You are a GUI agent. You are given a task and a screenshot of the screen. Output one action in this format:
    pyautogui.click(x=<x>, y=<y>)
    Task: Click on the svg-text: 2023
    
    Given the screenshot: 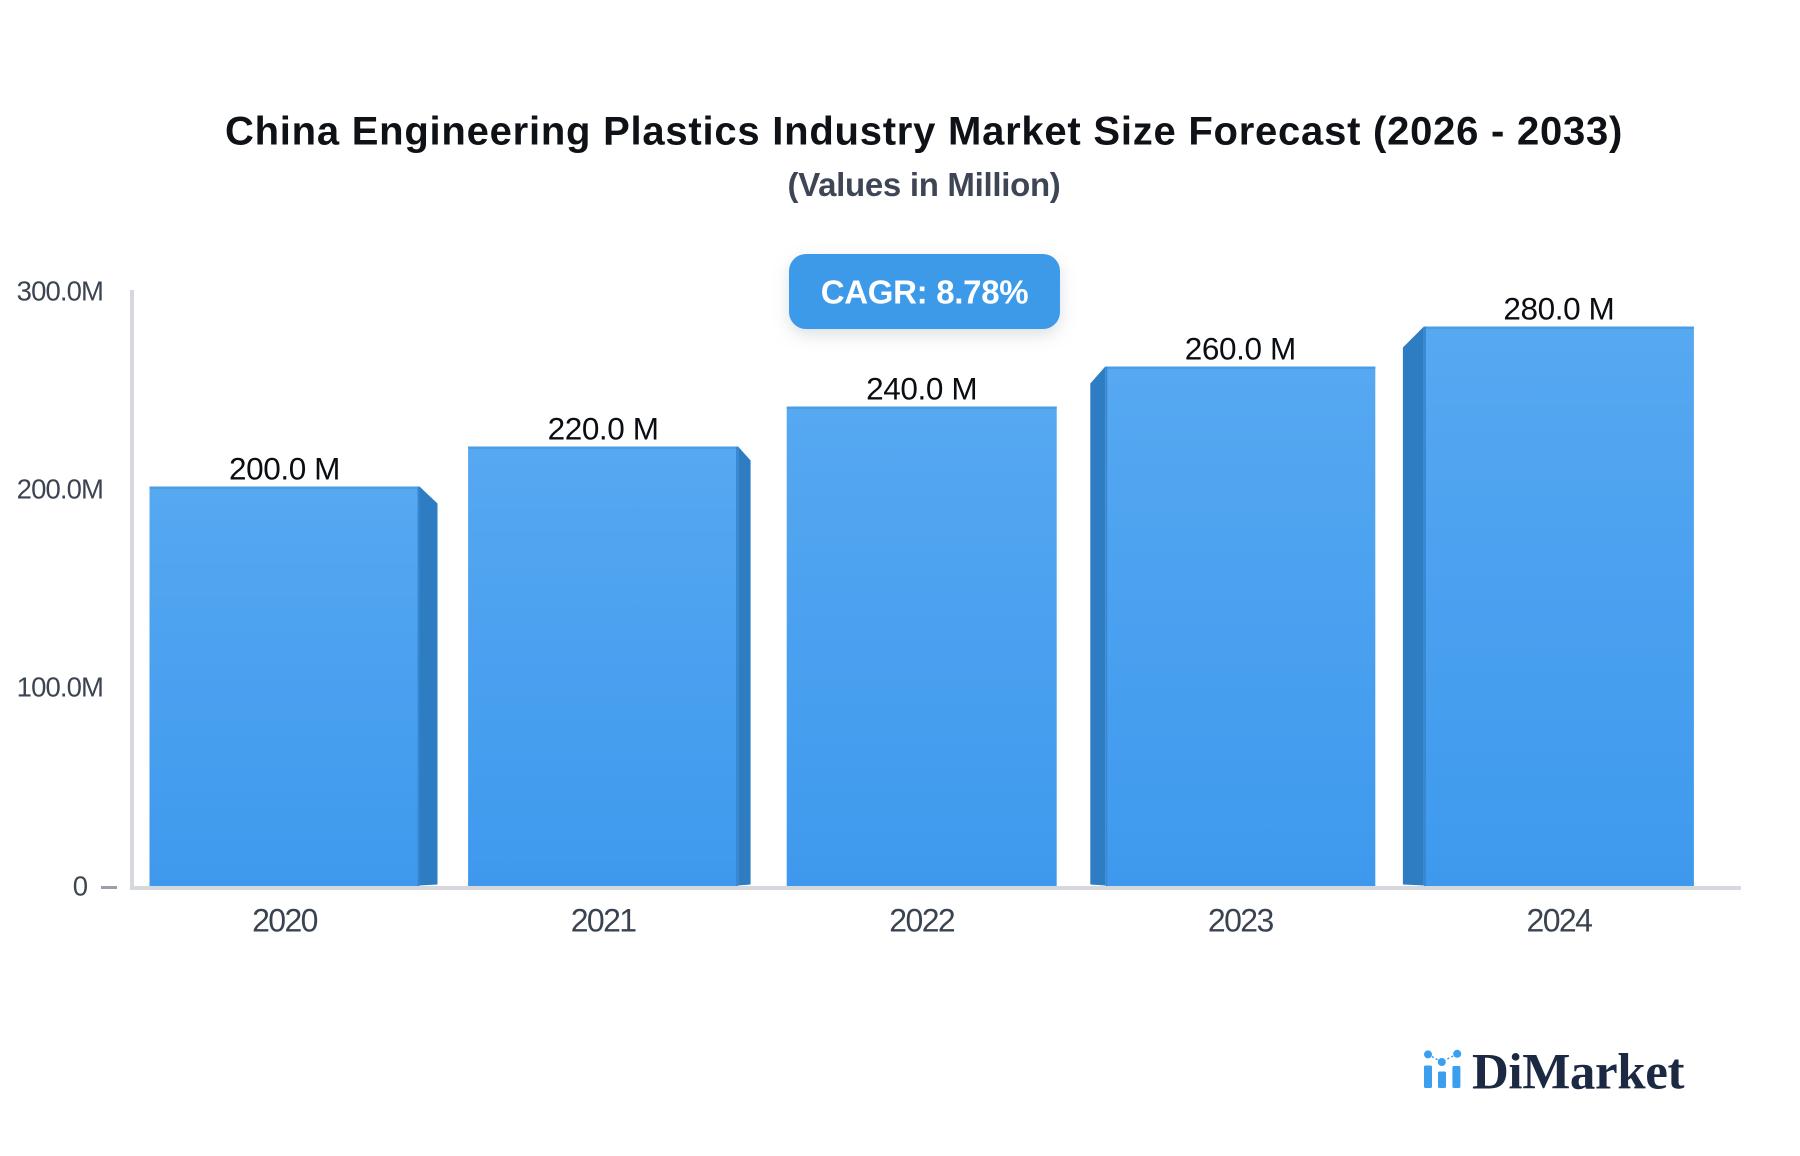 What is the action you would take?
    pyautogui.click(x=1241, y=921)
    